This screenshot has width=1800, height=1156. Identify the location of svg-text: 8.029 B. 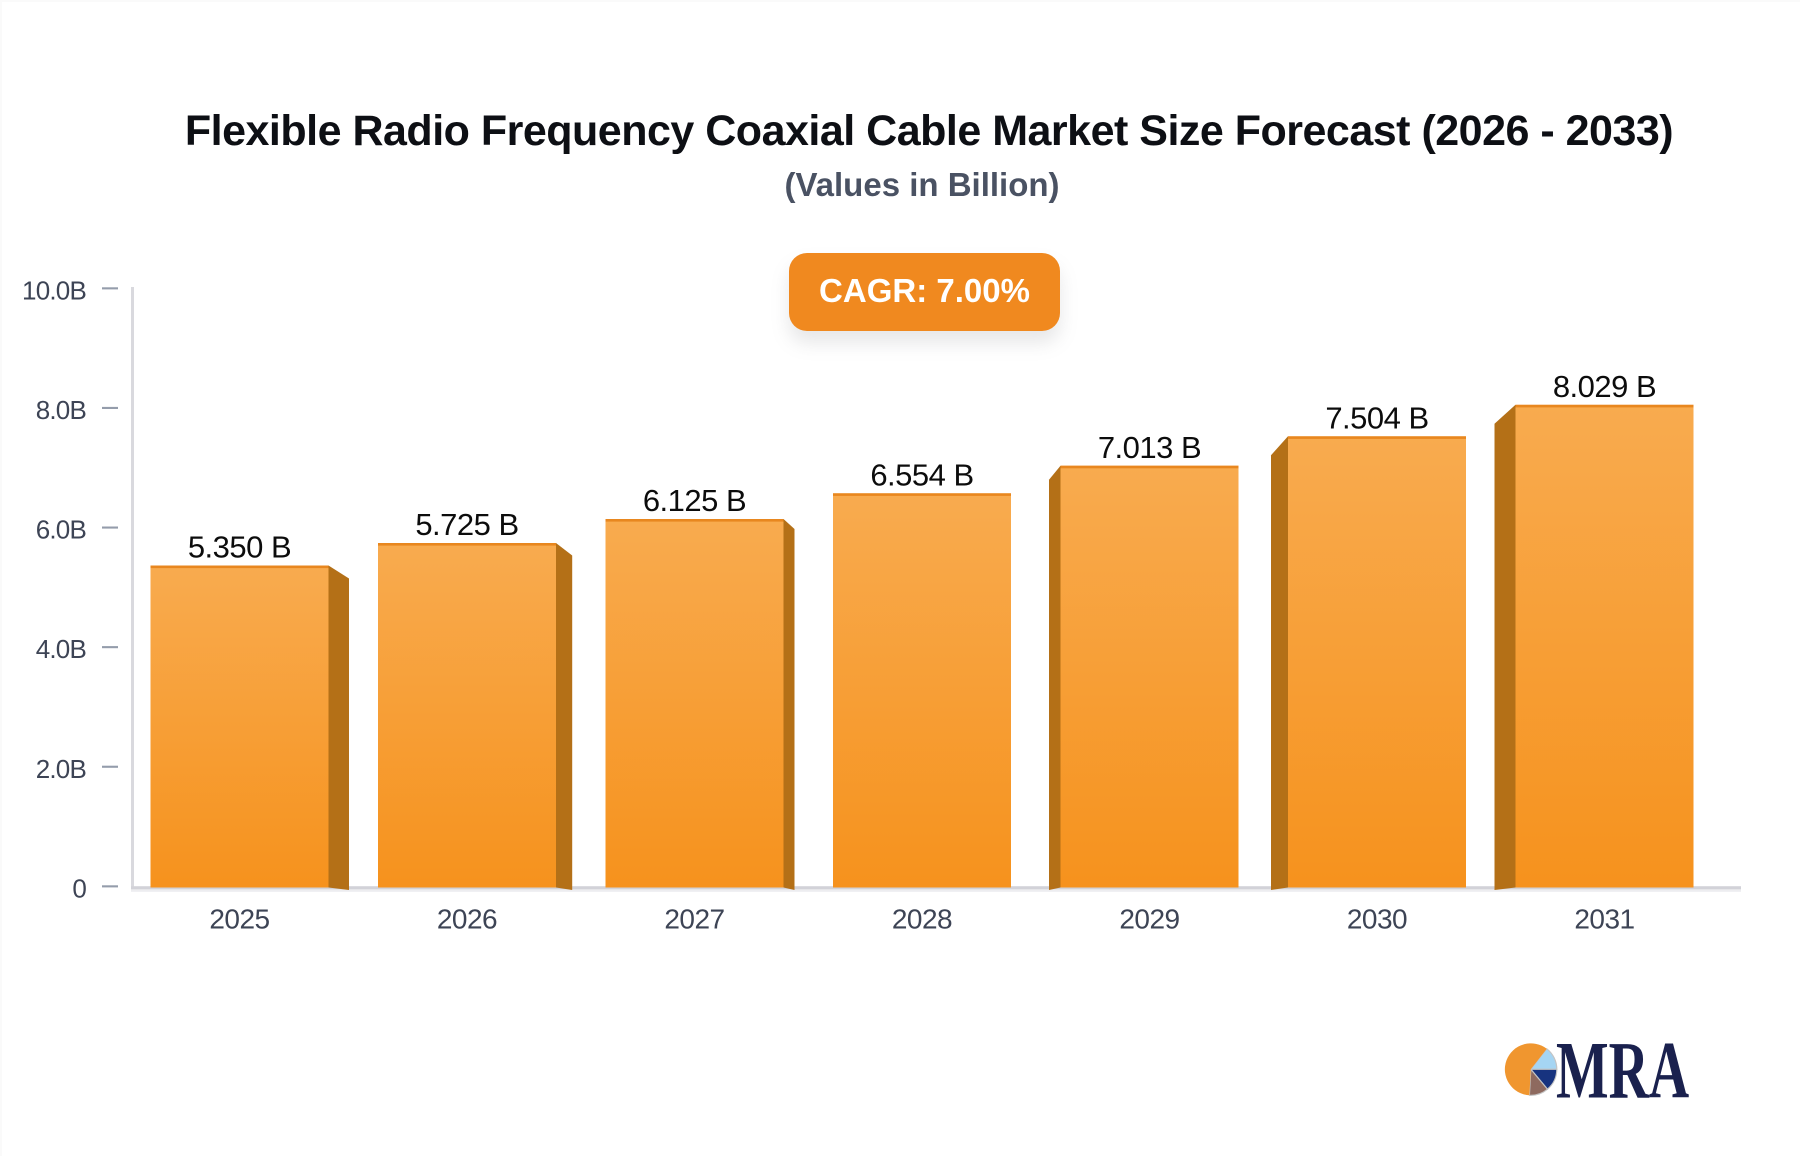
(1604, 386).